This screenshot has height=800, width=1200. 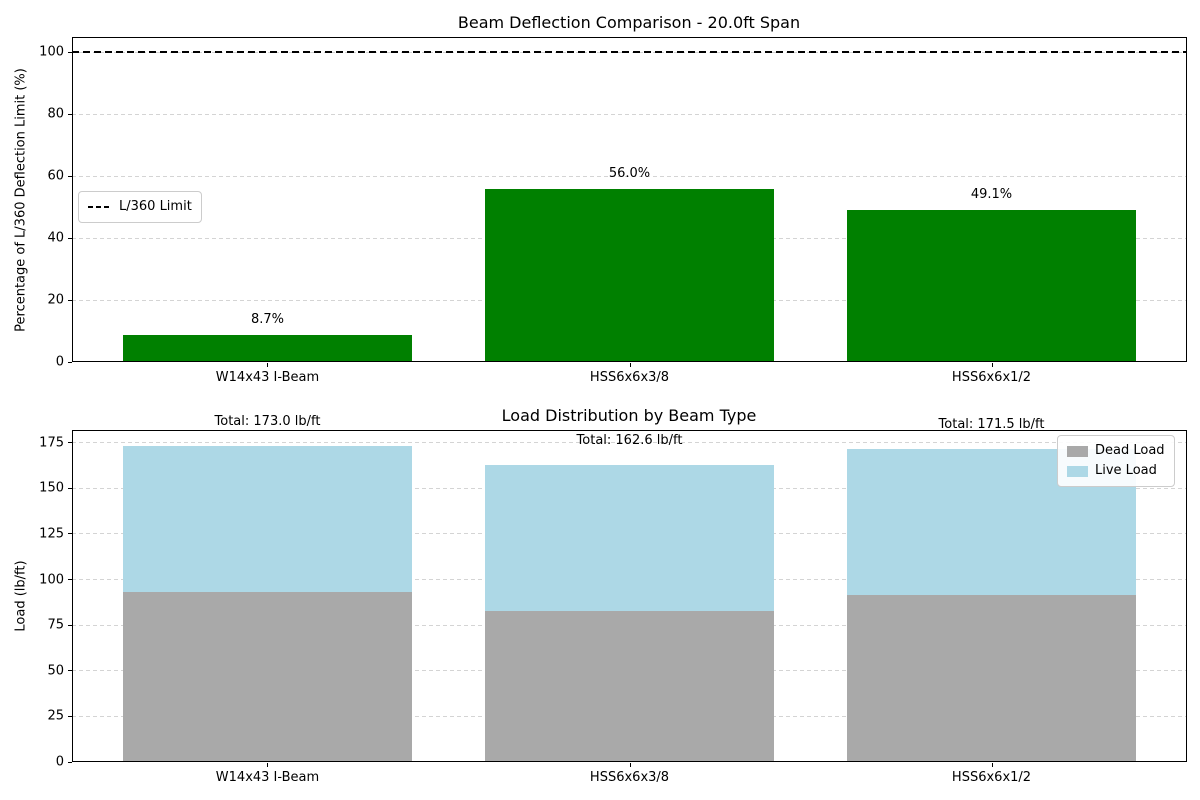 What do you see at coordinates (629, 173) in the screenshot?
I see `bar-value-label: 56.0%` at bounding box center [629, 173].